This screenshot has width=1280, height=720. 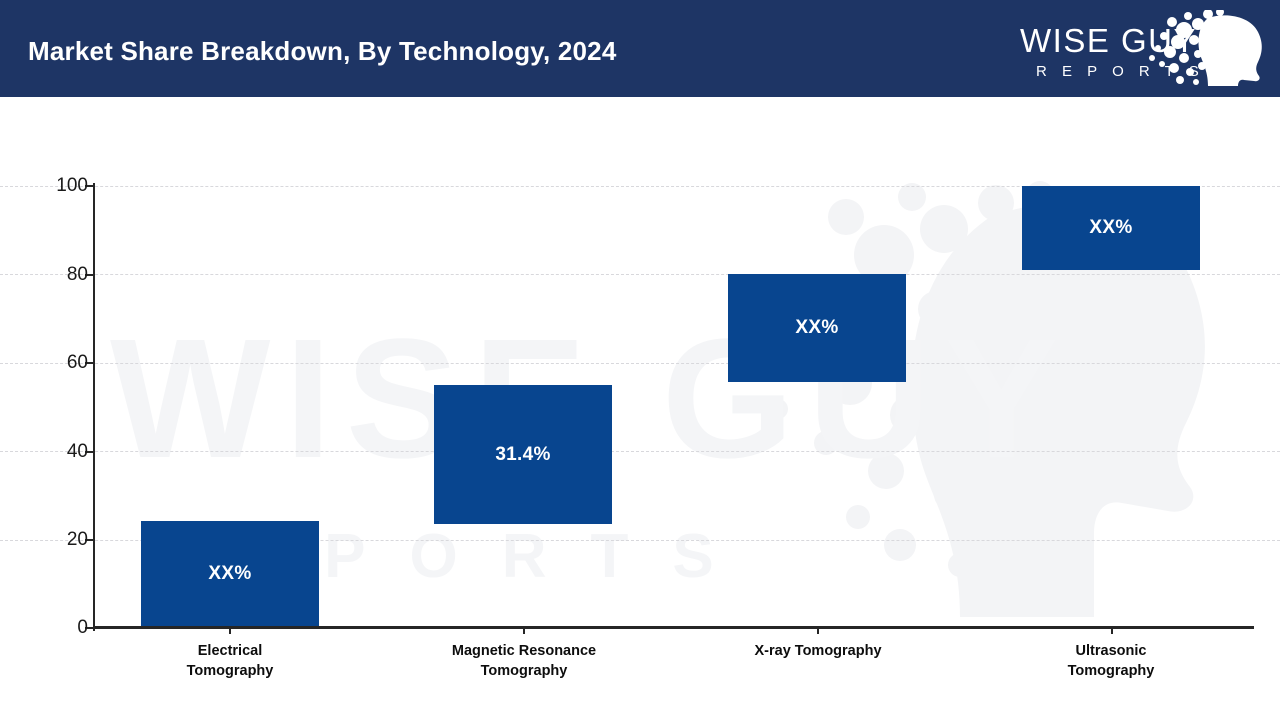 I want to click on bar-label-x-ray-tomography: XX%, so click(x=817, y=327).